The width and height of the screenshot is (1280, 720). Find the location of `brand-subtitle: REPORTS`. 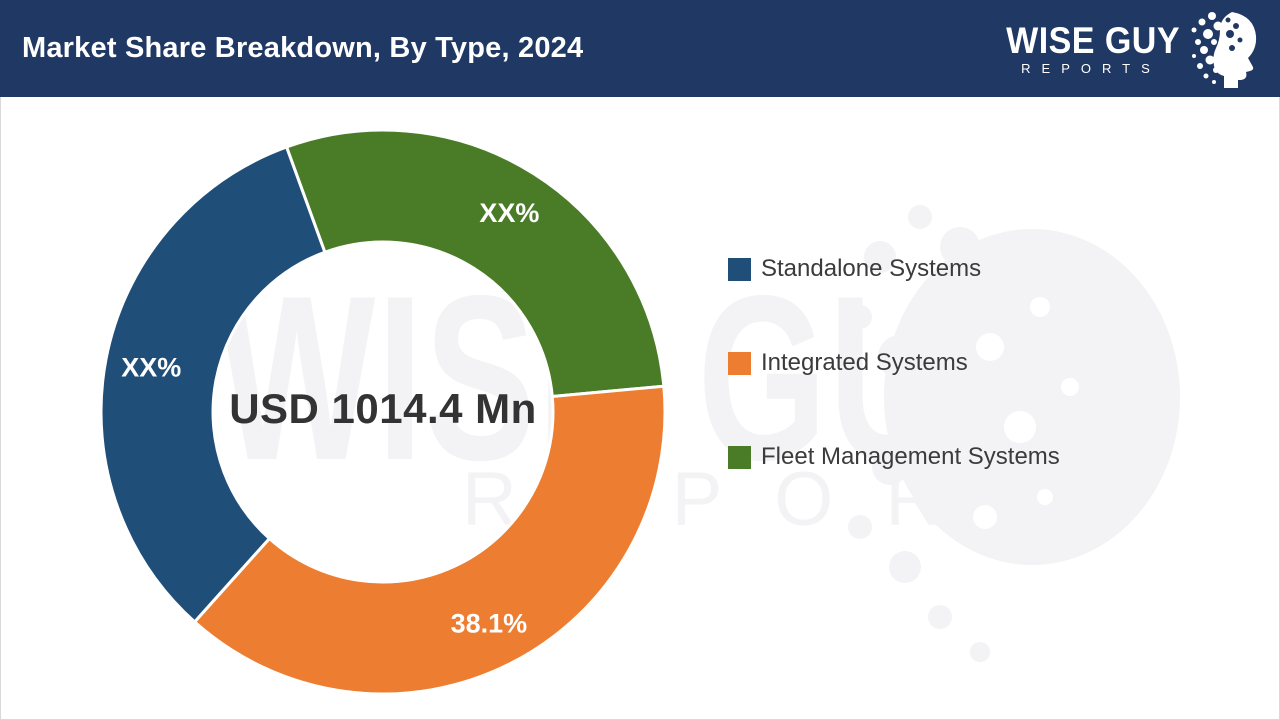

brand-subtitle: REPORTS is located at coordinates (1091, 68).